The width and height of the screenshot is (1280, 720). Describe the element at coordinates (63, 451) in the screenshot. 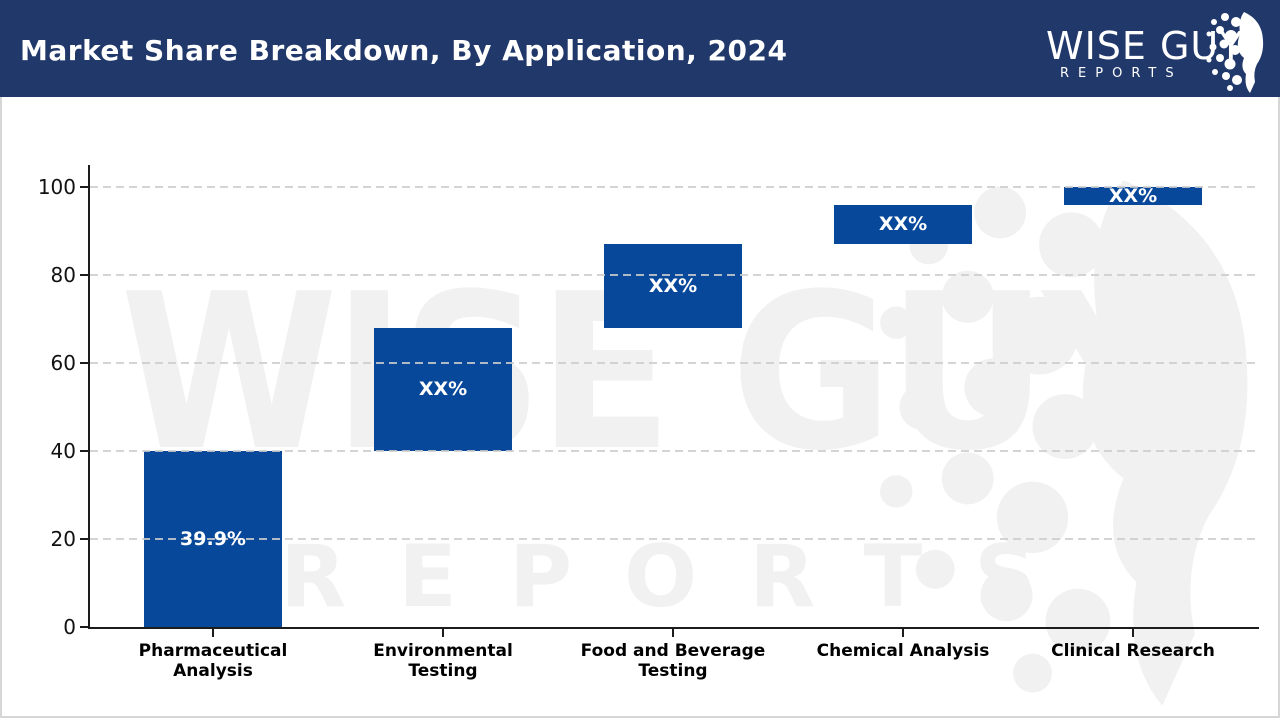

I see `y-tick-label-40: 40` at that location.